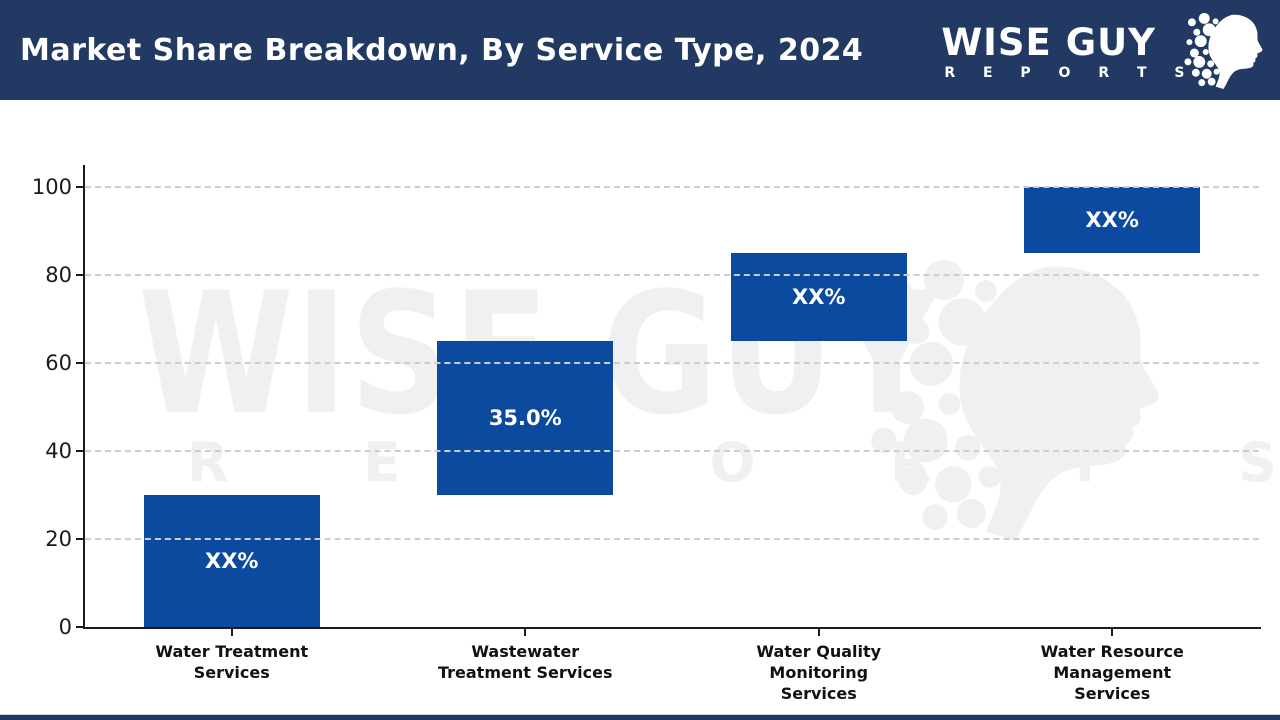 The width and height of the screenshot is (1280, 720). I want to click on x-category-label: Water Treatment Services, so click(232, 662).